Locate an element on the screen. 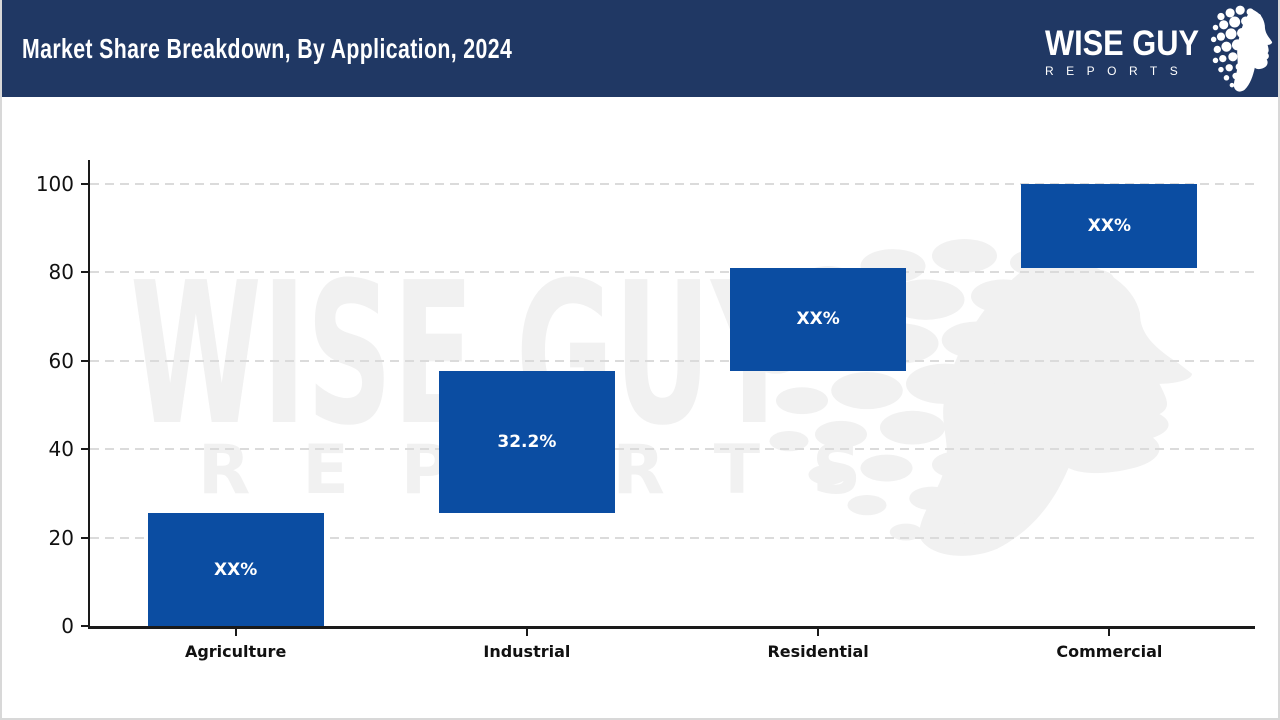 This screenshot has height=720, width=1280. x-tick-label-residential: Residential is located at coordinates (818, 651).